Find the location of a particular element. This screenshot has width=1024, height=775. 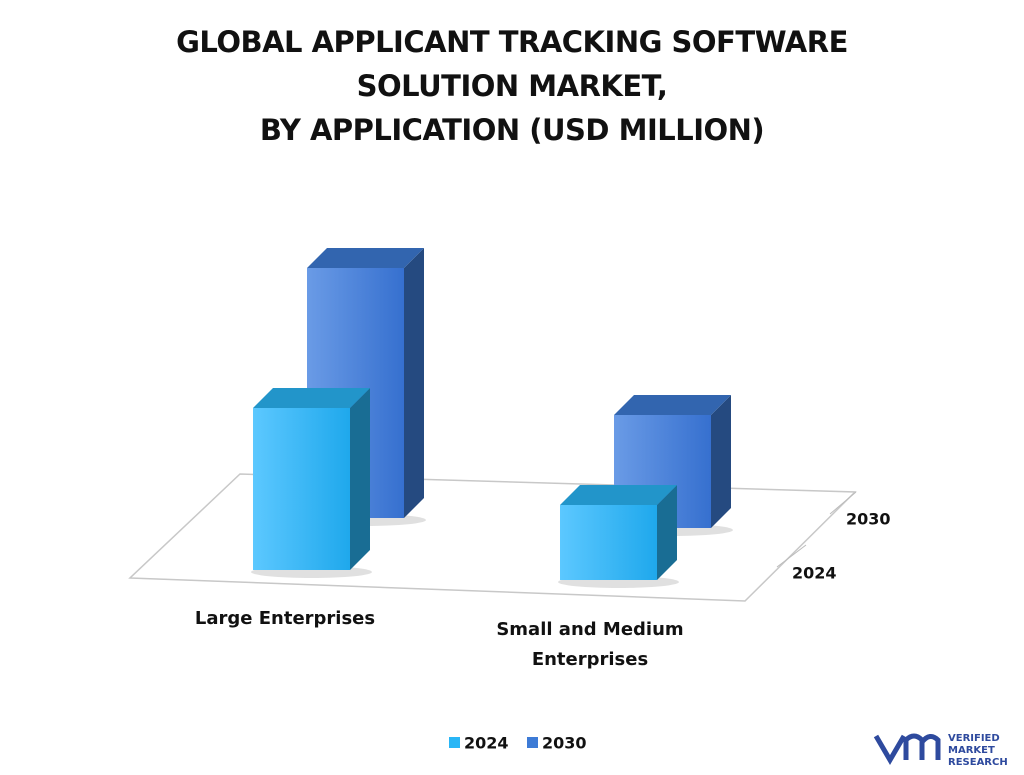

title-line: GLOBAL APPLICANT TRACKING SOFTWARE is located at coordinates (512, 42).